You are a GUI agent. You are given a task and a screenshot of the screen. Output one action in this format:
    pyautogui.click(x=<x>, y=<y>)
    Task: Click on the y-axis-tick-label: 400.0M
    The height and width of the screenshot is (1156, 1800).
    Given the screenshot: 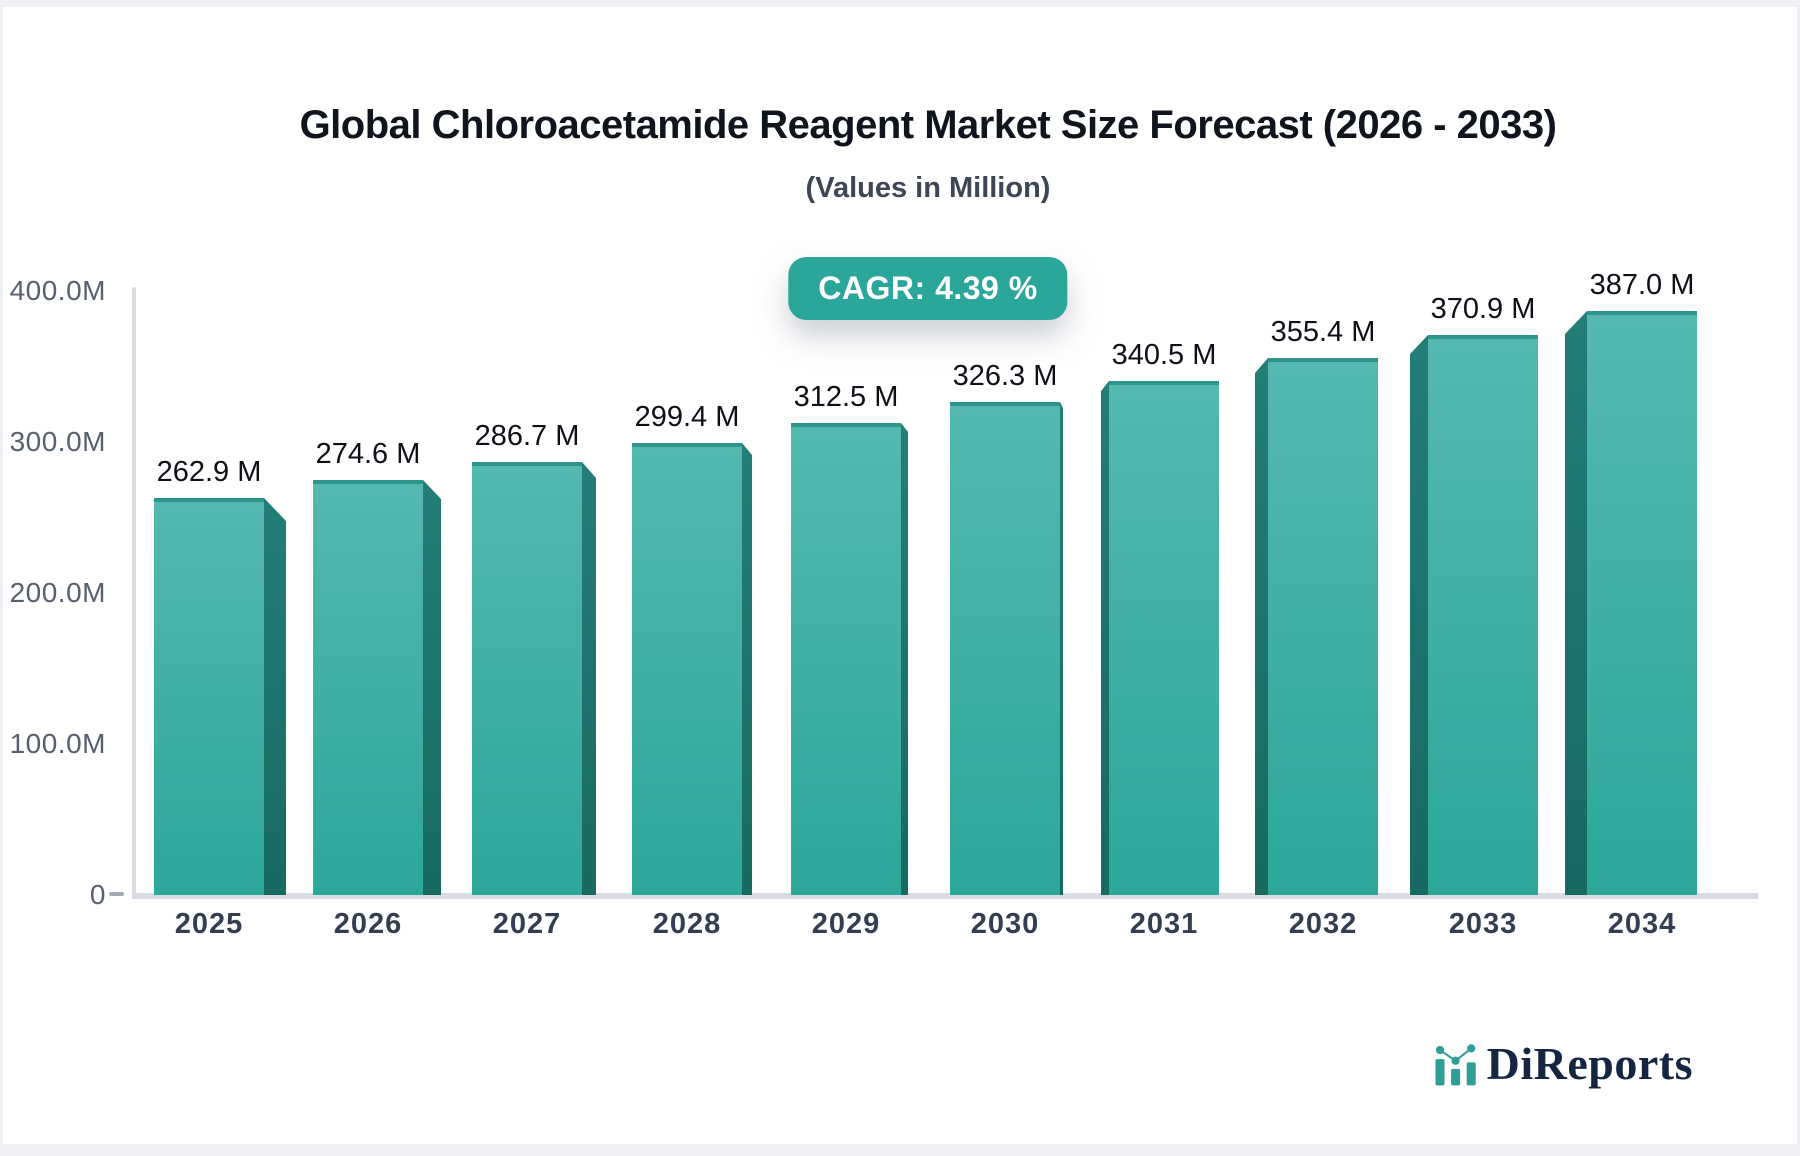 What is the action you would take?
    pyautogui.click(x=57, y=290)
    